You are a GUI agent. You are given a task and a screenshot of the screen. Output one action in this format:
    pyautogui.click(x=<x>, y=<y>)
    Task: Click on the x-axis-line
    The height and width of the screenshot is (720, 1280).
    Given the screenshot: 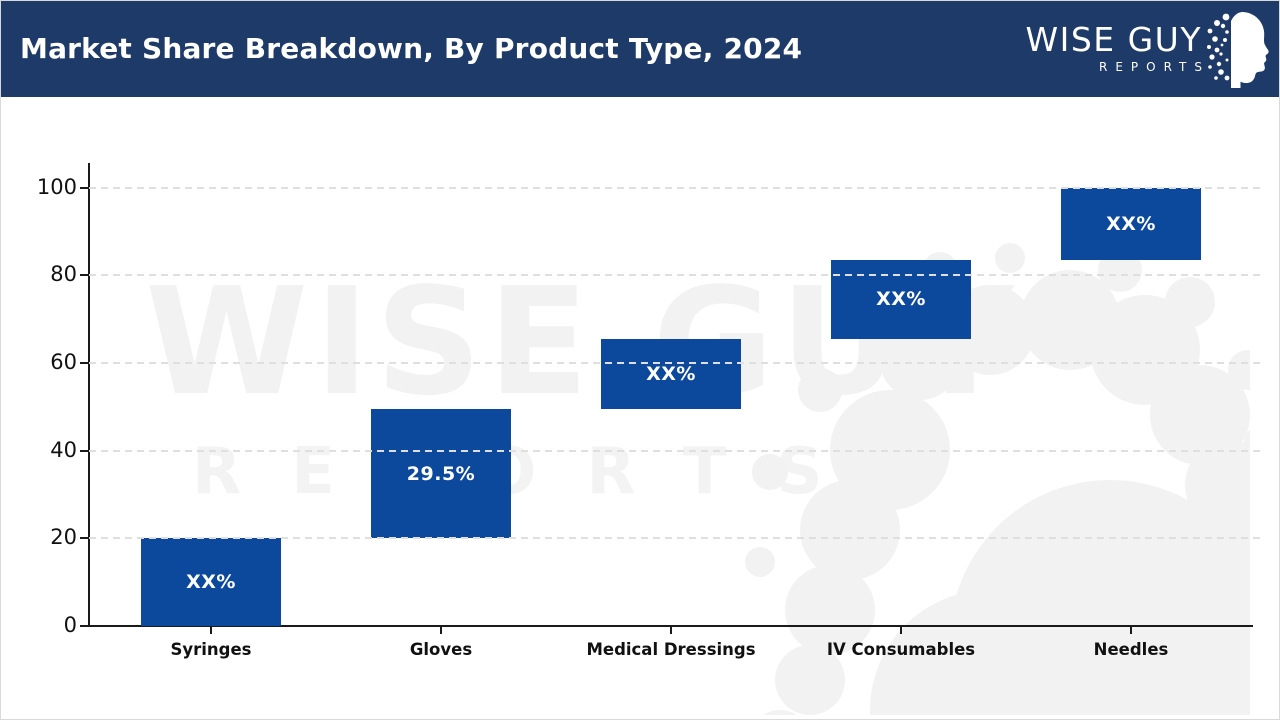 What is the action you would take?
    pyautogui.click(x=670, y=626)
    